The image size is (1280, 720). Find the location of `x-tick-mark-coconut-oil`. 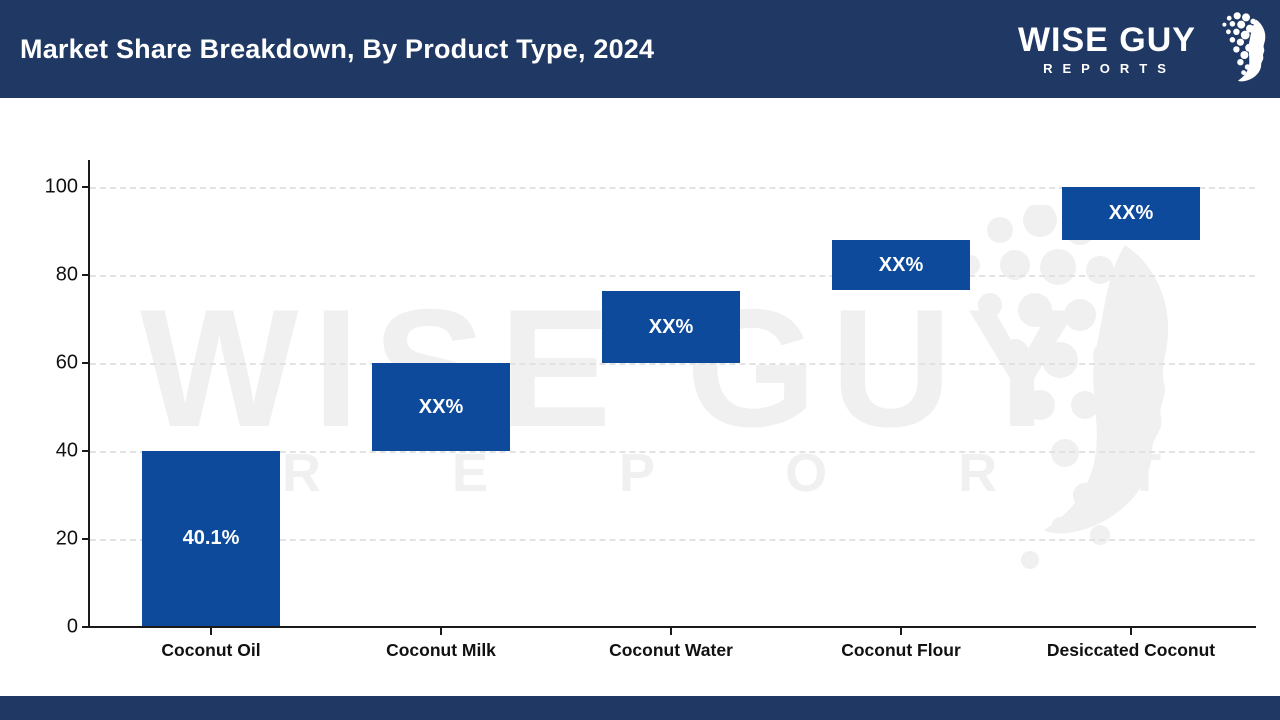

x-tick-mark-coconut-oil is located at coordinates (211, 631).